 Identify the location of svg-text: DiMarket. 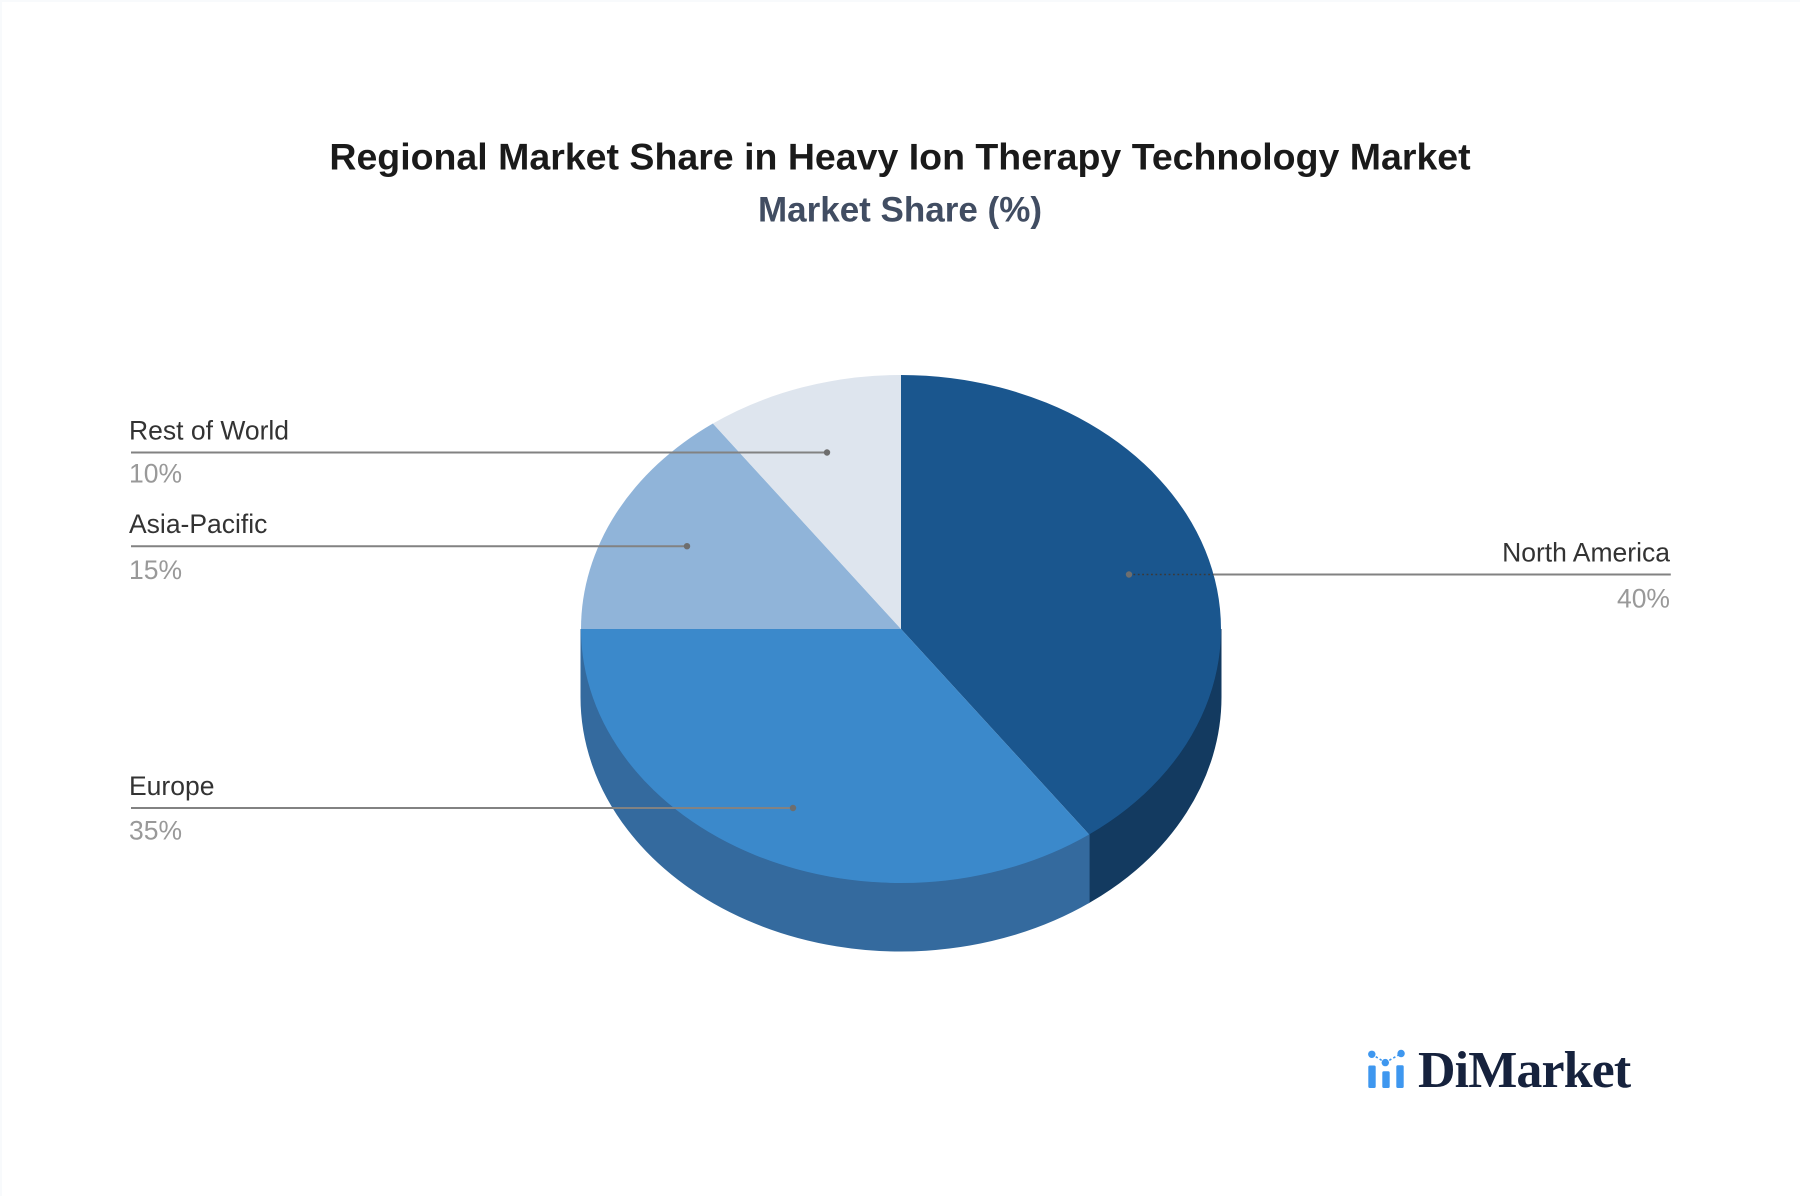
(1525, 1070).